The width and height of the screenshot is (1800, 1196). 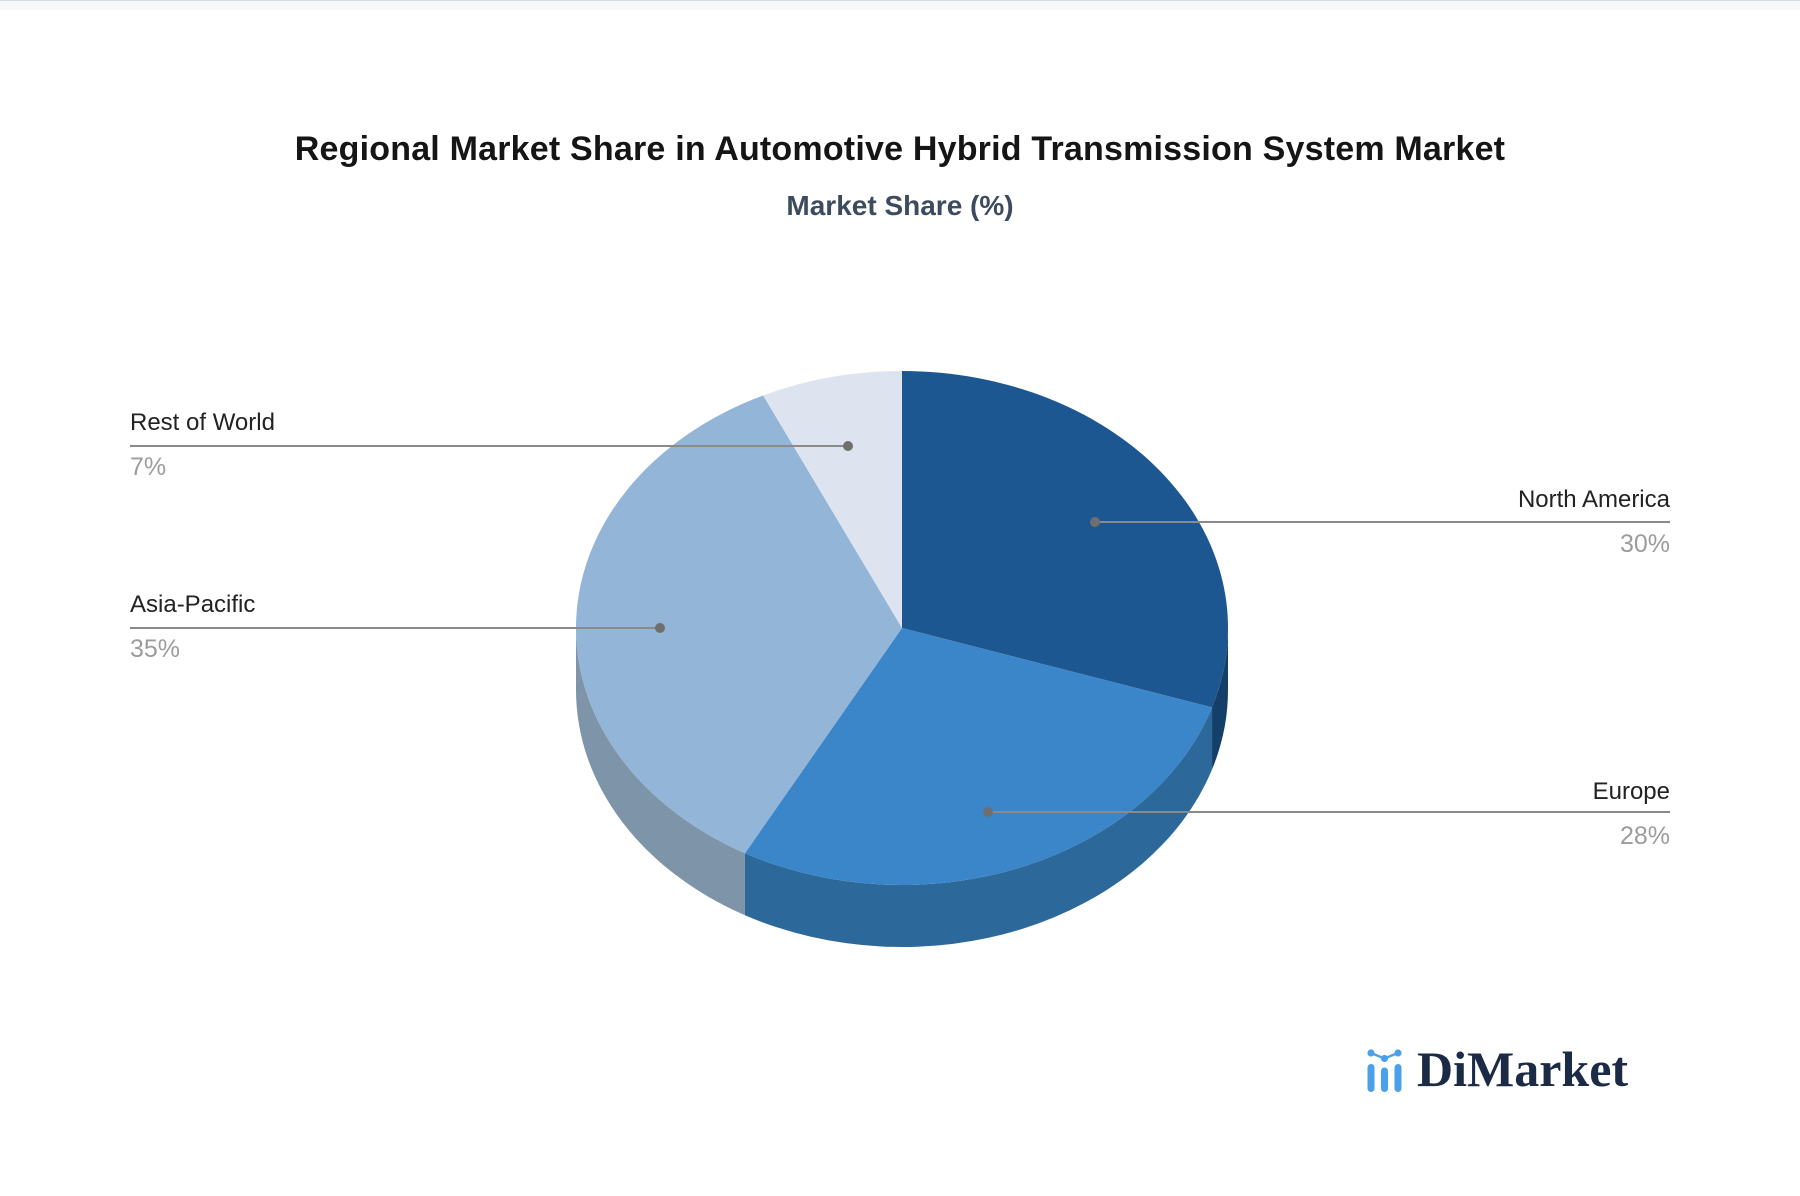 What do you see at coordinates (900, 205) in the screenshot?
I see `chart-subtitle: Market Share (%)` at bounding box center [900, 205].